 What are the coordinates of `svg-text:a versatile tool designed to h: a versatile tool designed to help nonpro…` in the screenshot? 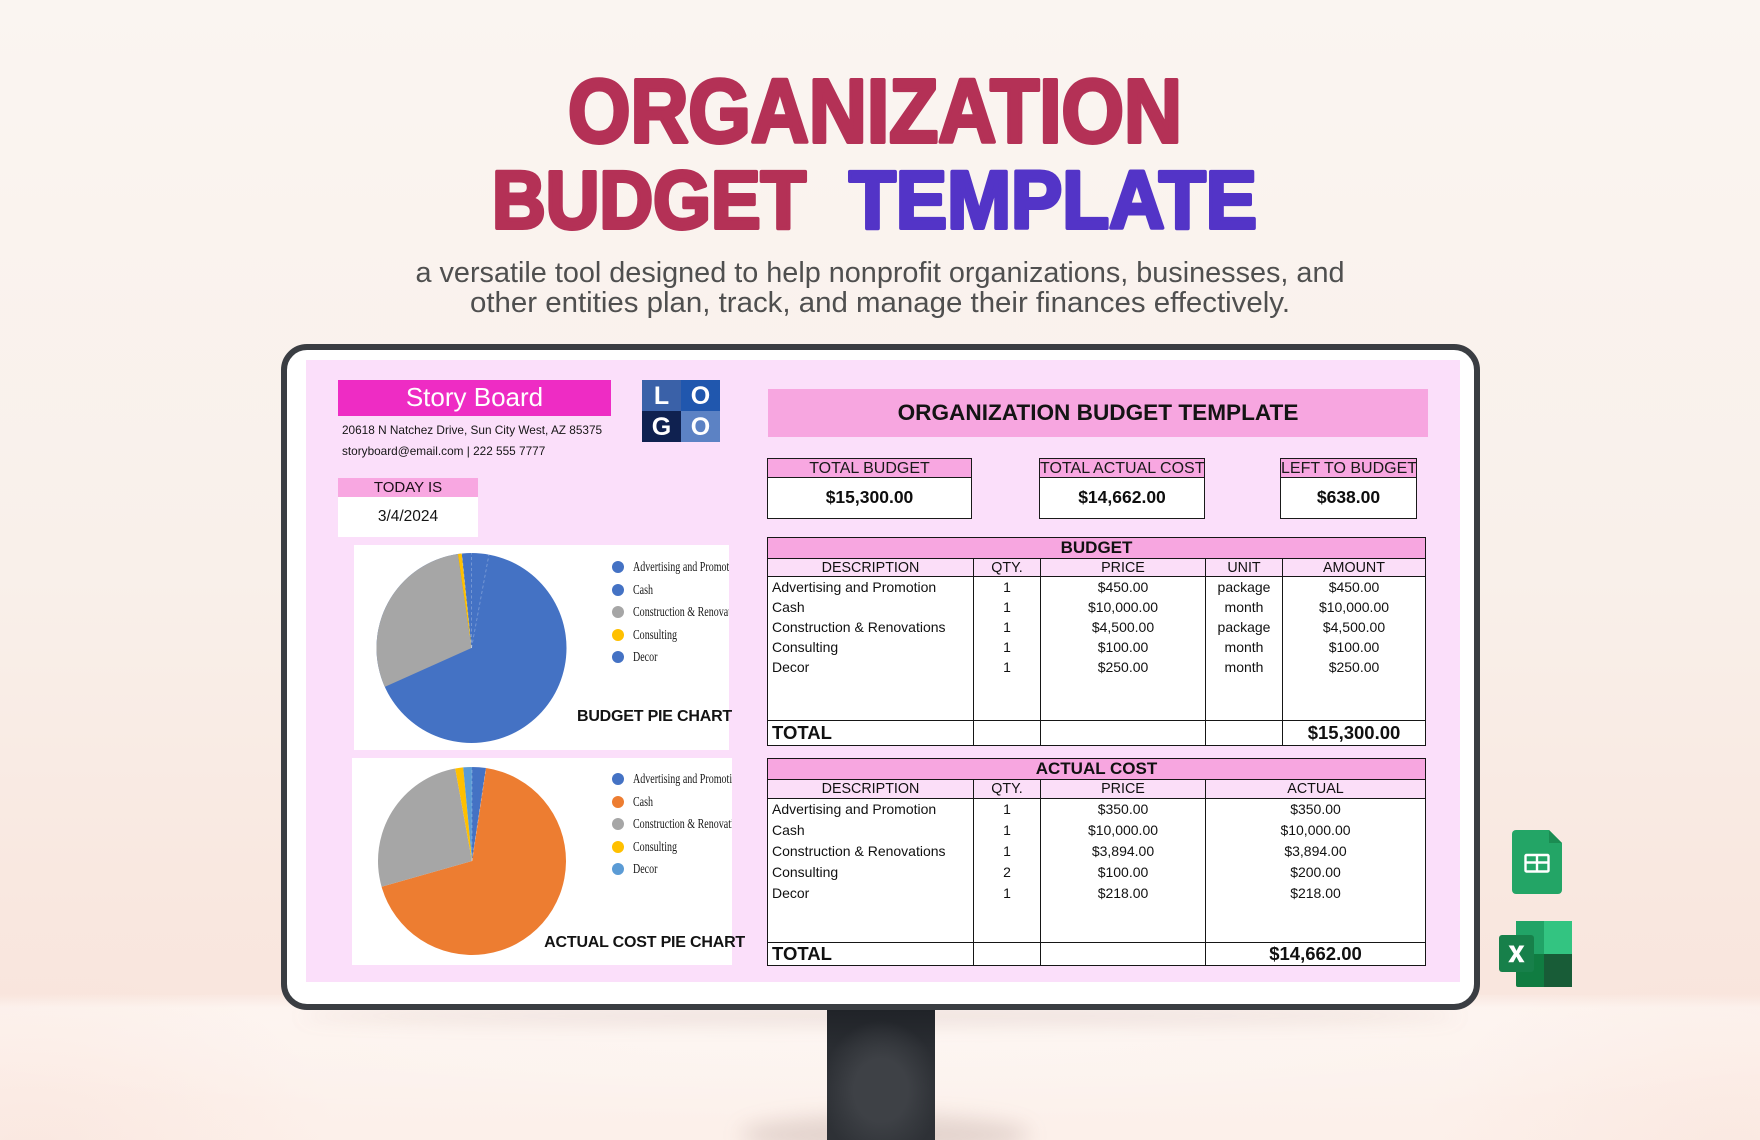 It's located at (880, 273).